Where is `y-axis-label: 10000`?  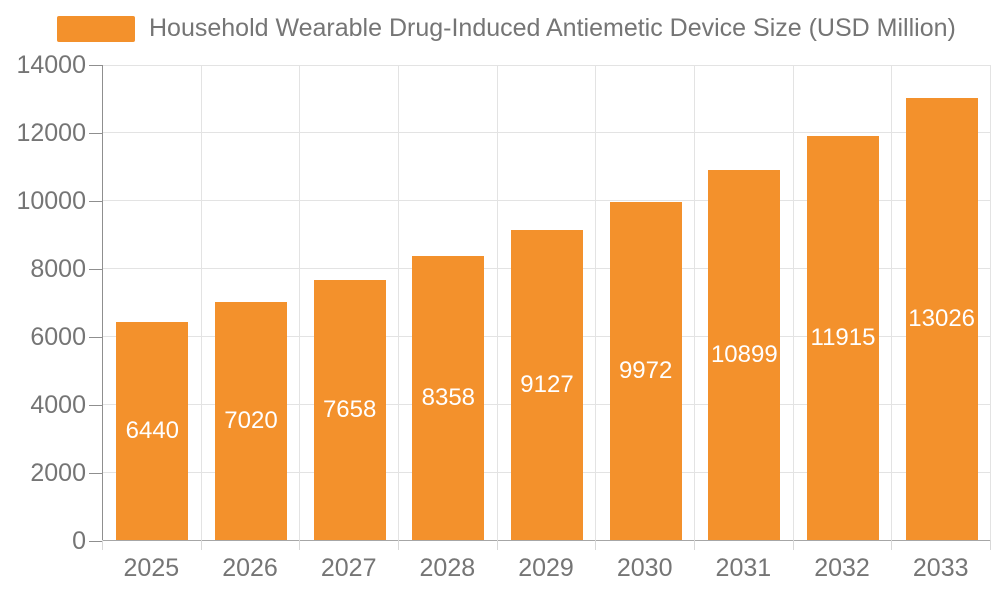
y-axis-label: 10000 is located at coordinates (51, 201).